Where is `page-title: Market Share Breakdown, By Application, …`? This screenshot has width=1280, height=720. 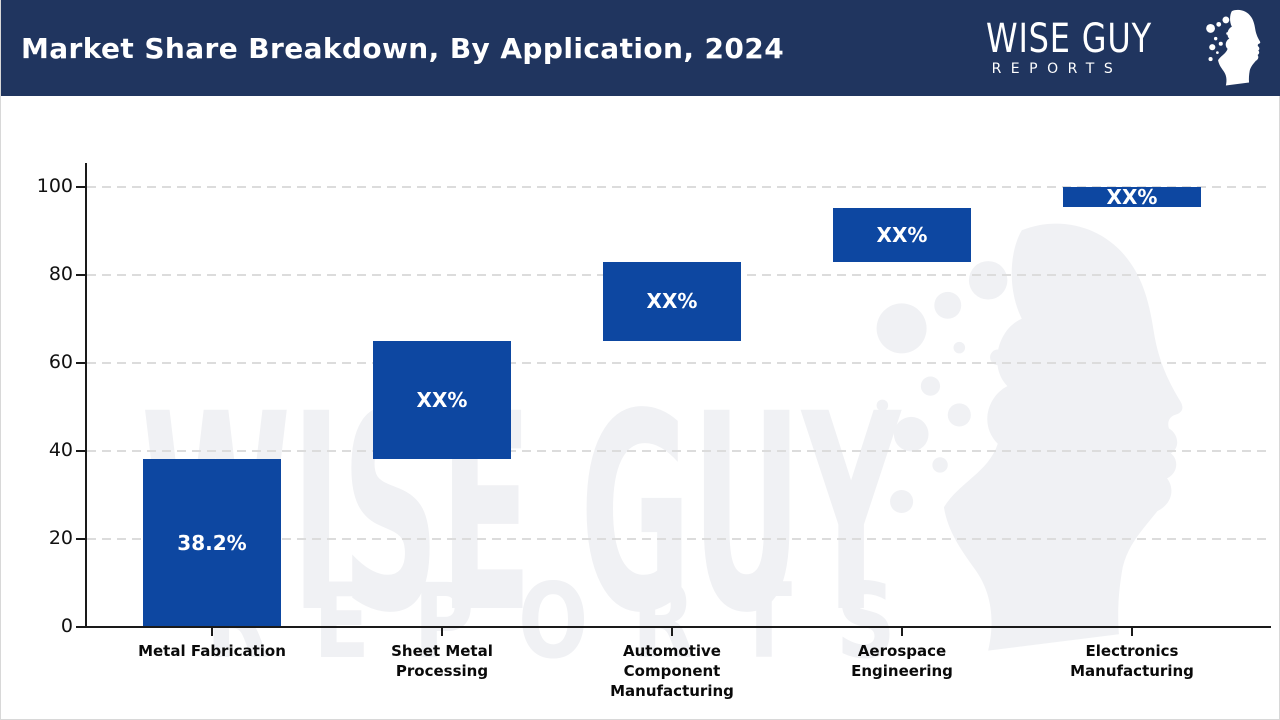 page-title: Market Share Breakdown, By Application, … is located at coordinates (403, 48).